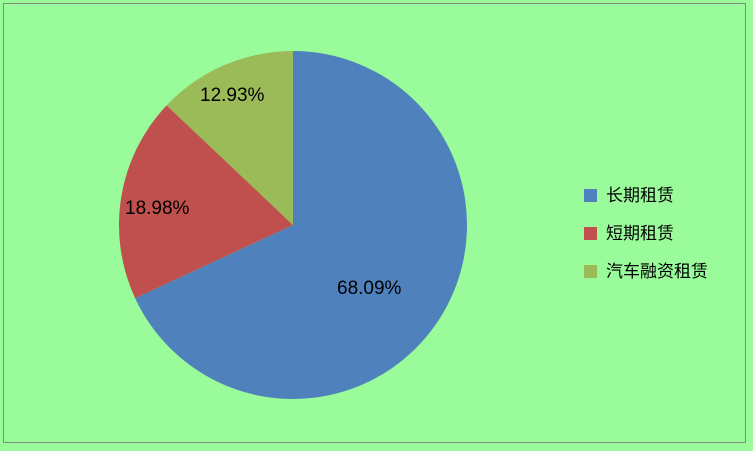 Image resolution: width=753 pixels, height=451 pixels. Describe the element at coordinates (157, 208) in the screenshot. I see `pie-label-short-term-lease: 18.98%` at that location.